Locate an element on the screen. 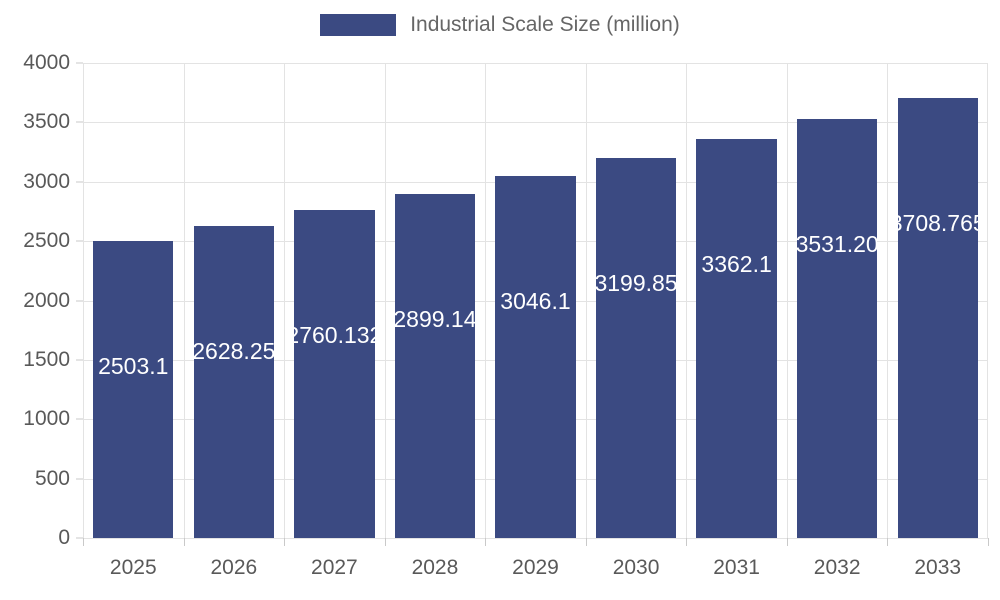 This screenshot has width=1000, height=600. y-axis-tick-label: 1000 is located at coordinates (46, 419).